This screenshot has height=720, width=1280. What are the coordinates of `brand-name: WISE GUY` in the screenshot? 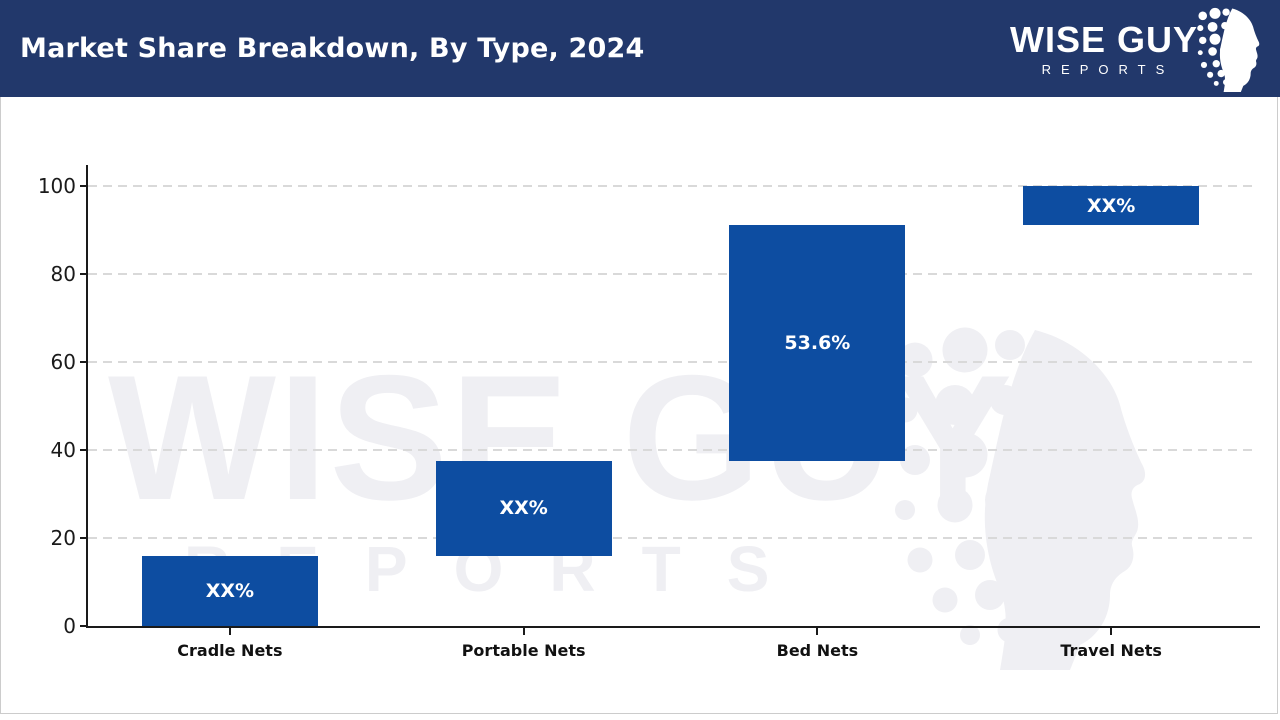 It's located at (1103, 39).